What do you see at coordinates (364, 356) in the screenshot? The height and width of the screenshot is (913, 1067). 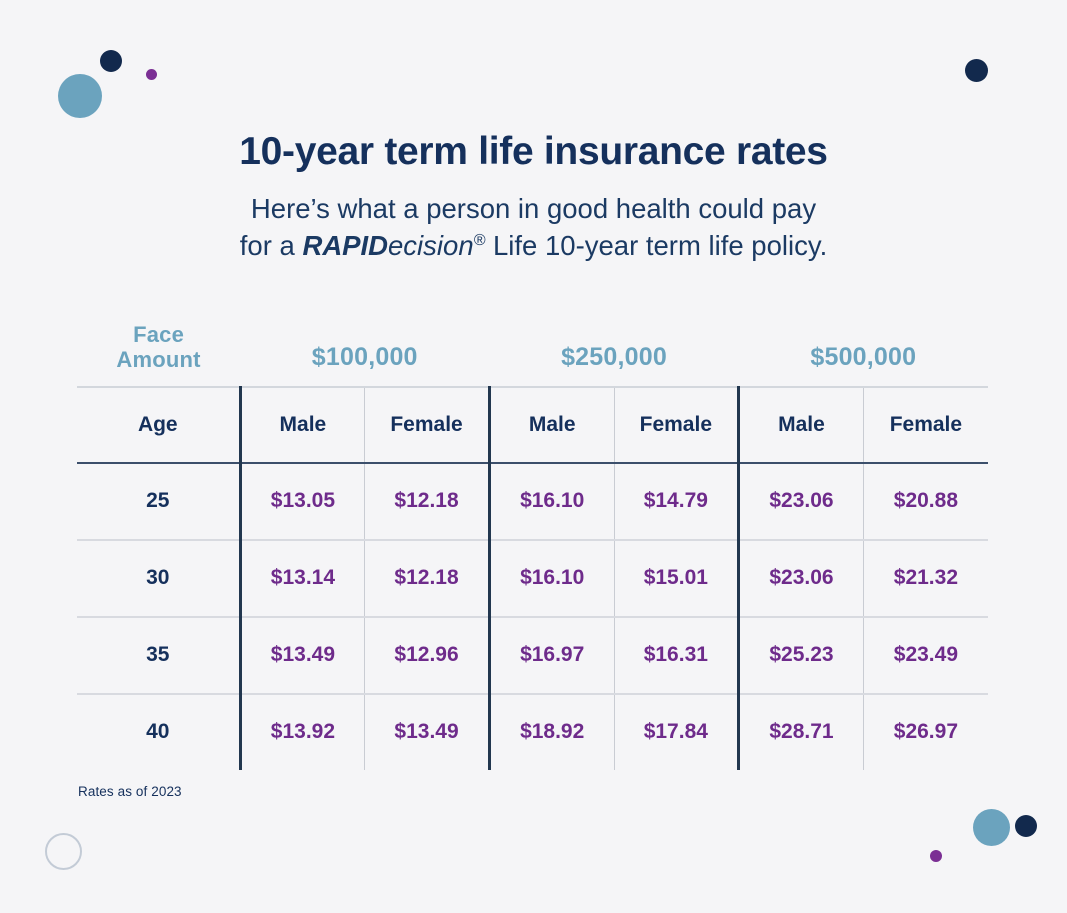 I see `face-amount-100k: $100,000` at bounding box center [364, 356].